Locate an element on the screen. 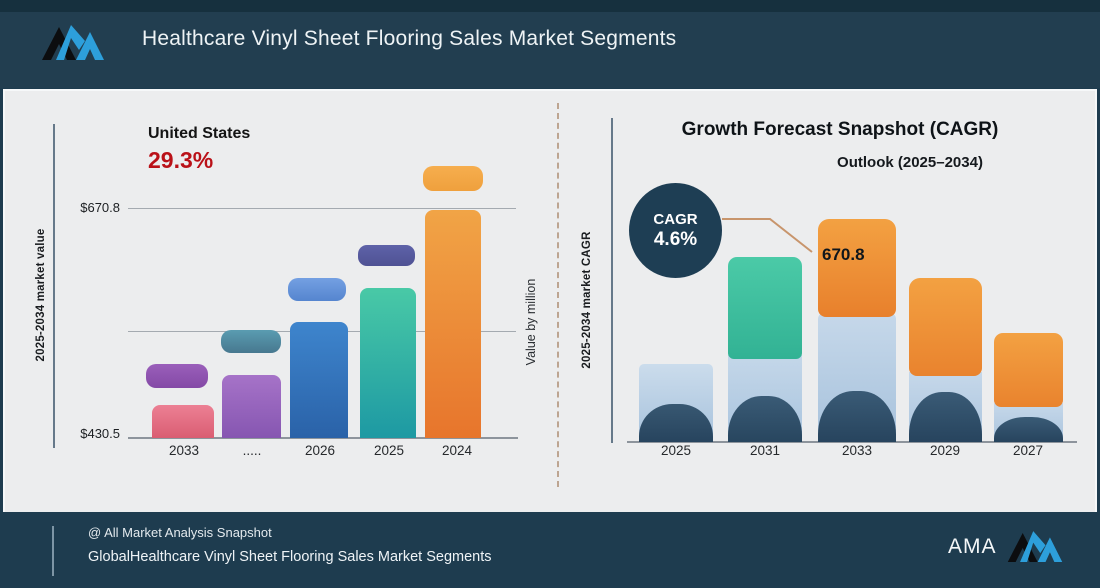 The height and width of the screenshot is (588, 1100). left-xlabel-2033: 2033 is located at coordinates (184, 450).